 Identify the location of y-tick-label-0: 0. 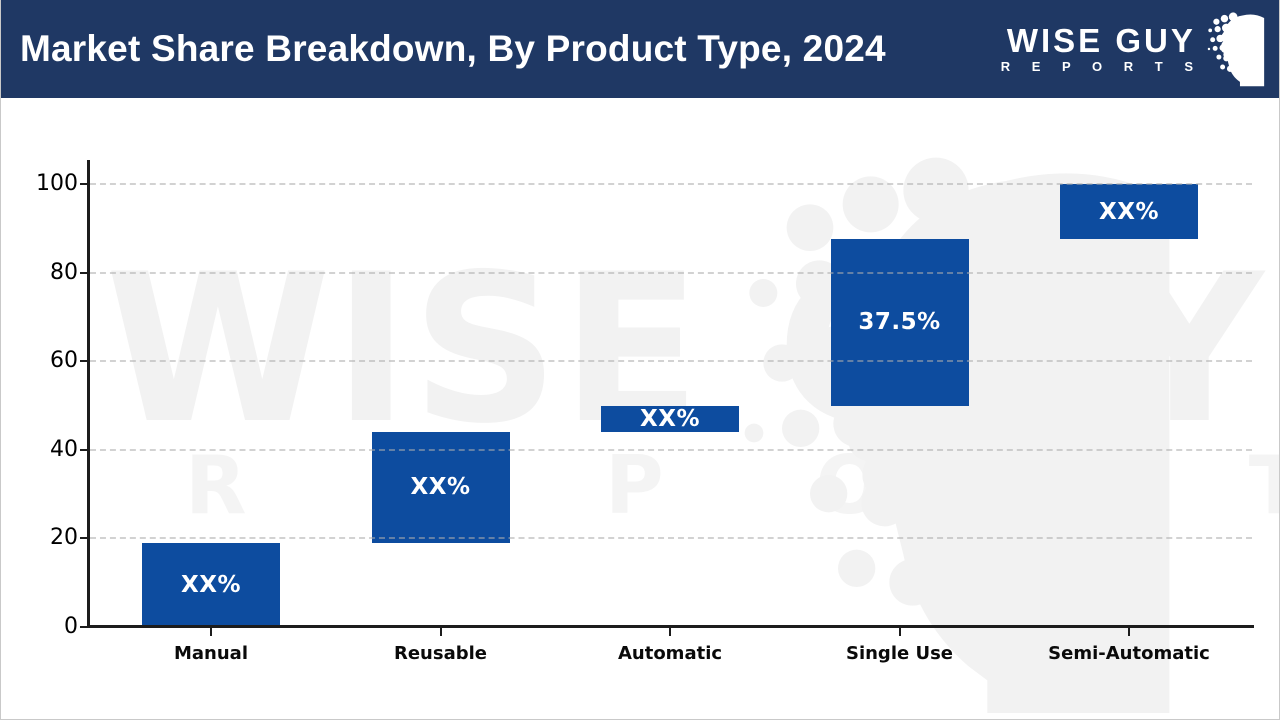
(71, 626).